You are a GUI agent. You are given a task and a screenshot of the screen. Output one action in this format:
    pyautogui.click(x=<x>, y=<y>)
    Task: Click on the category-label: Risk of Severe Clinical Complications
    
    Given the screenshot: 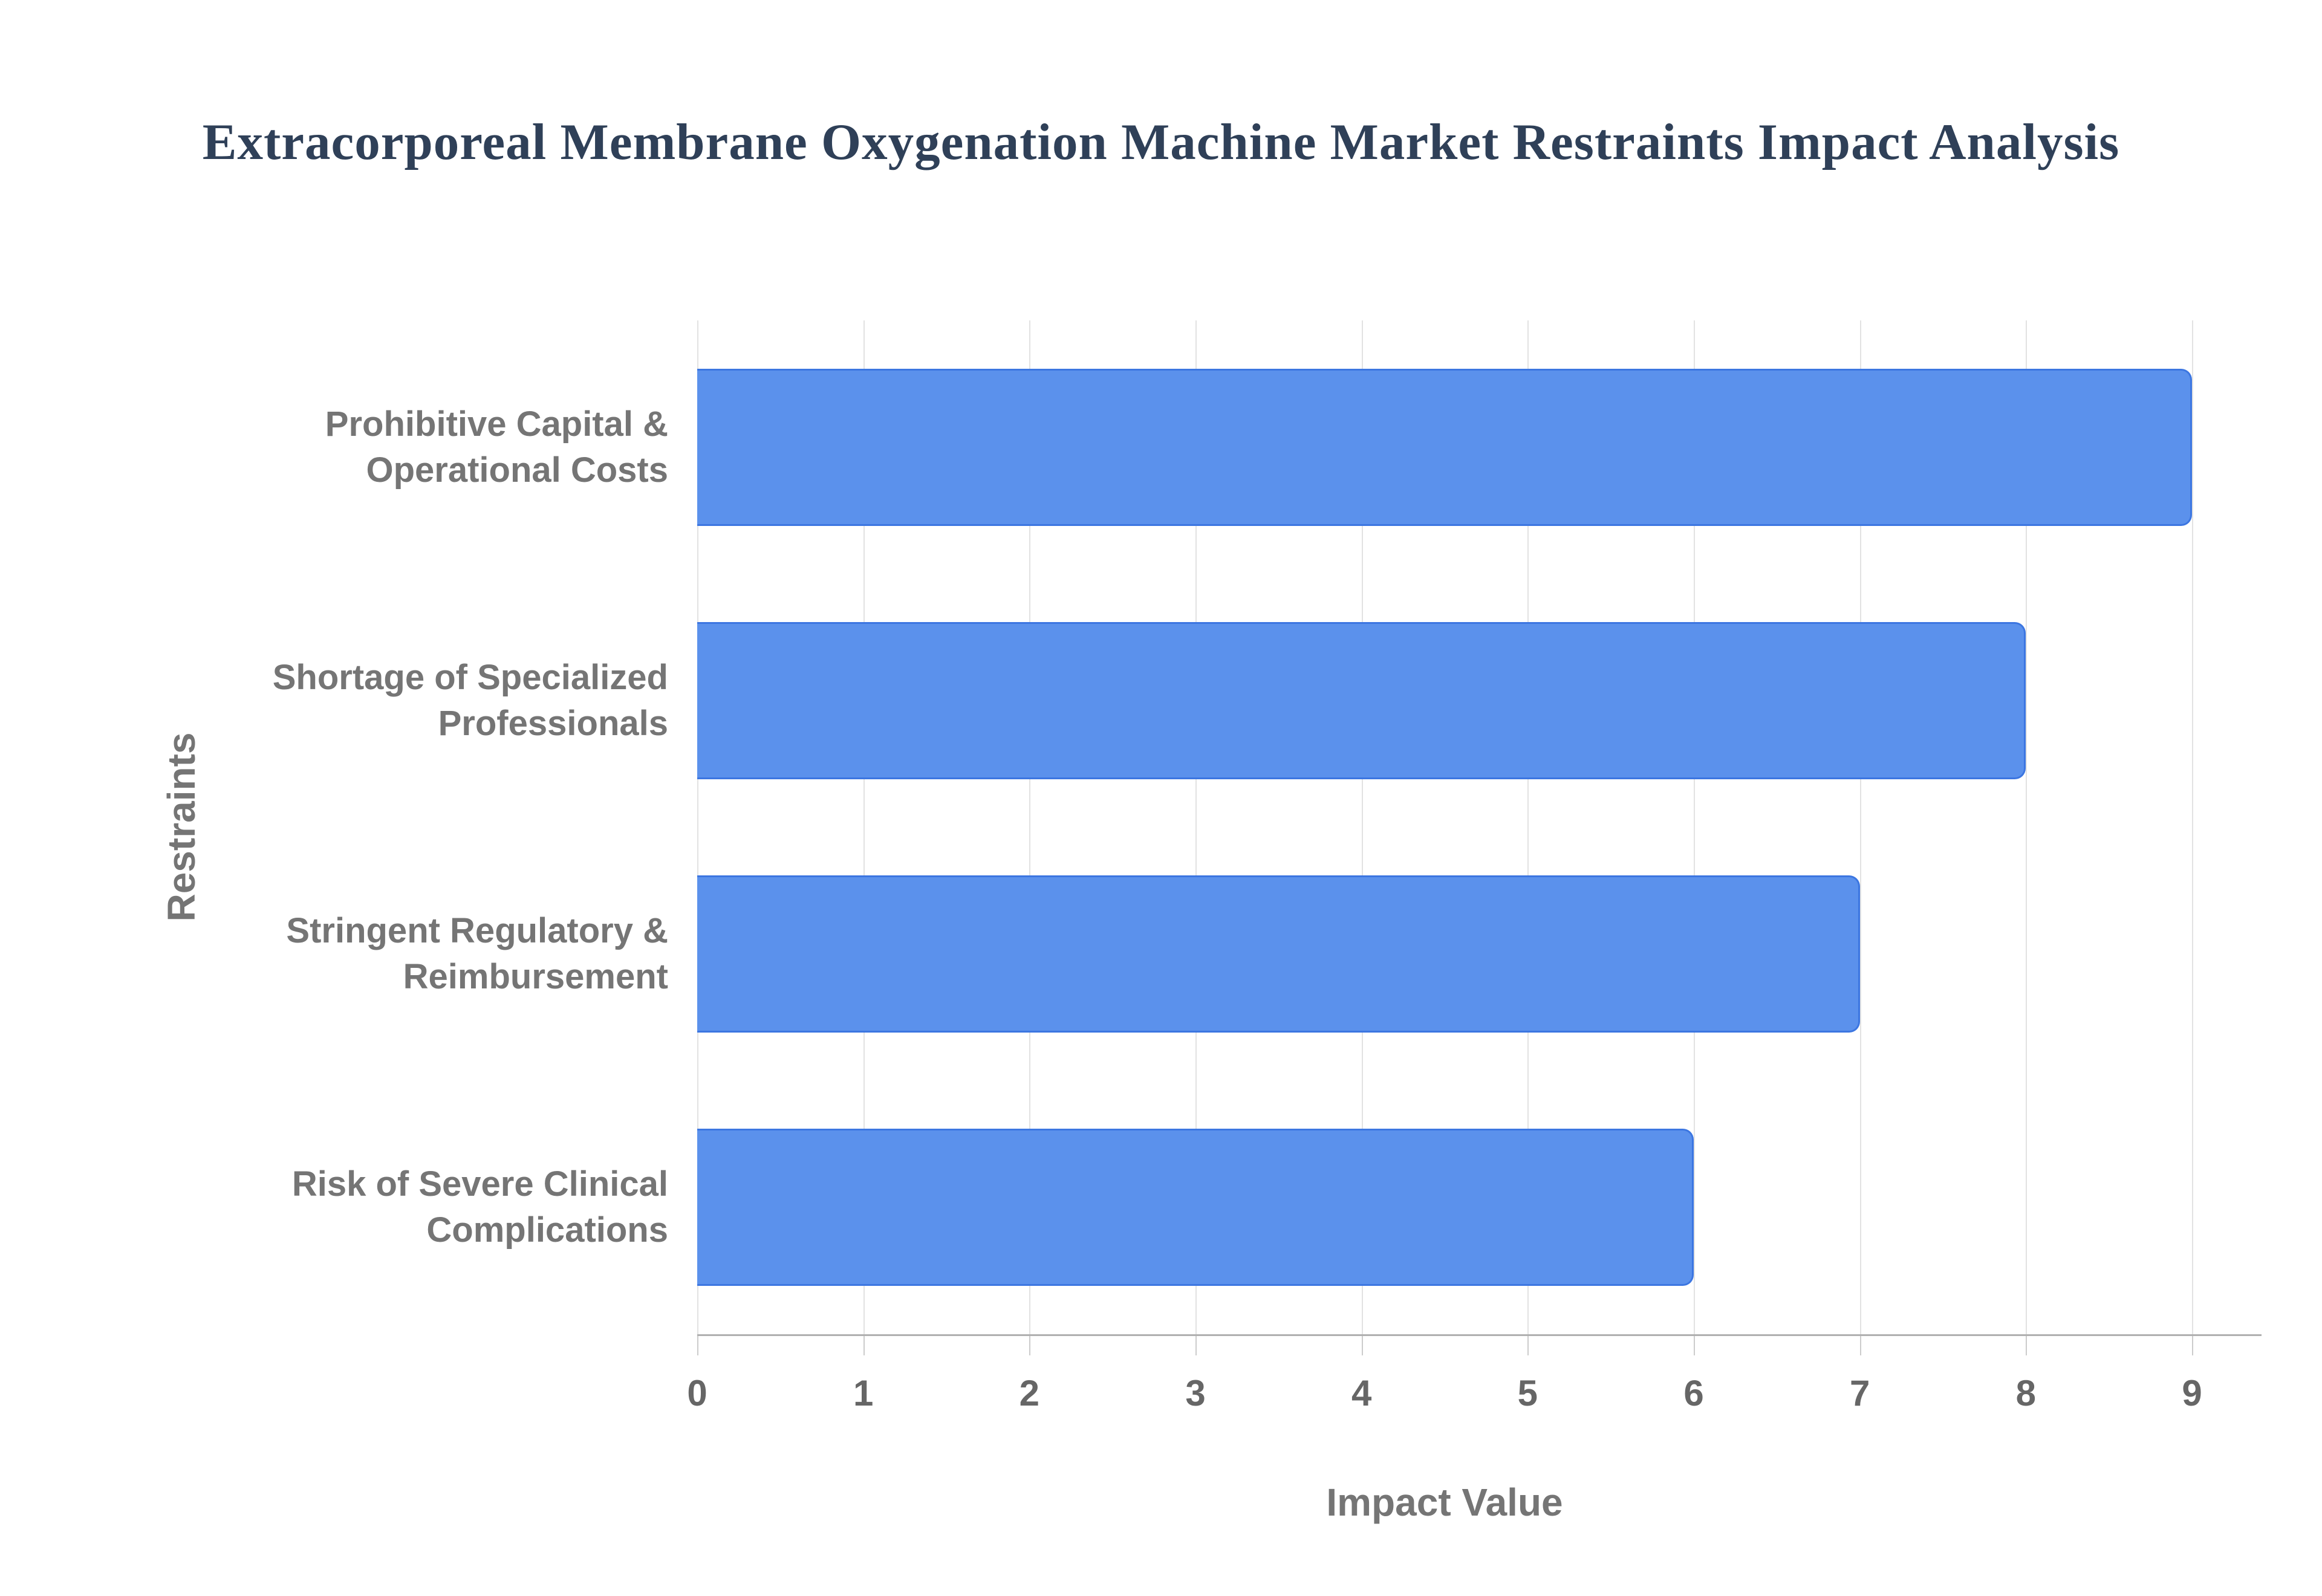 What is the action you would take?
    pyautogui.click(x=480, y=1207)
    